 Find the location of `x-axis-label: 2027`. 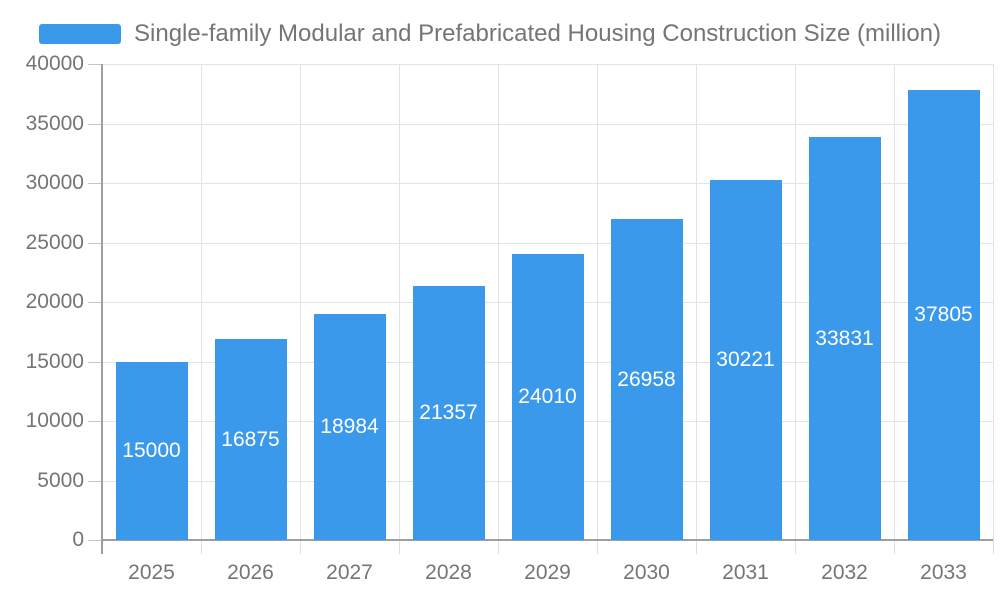

x-axis-label: 2027 is located at coordinates (349, 572).